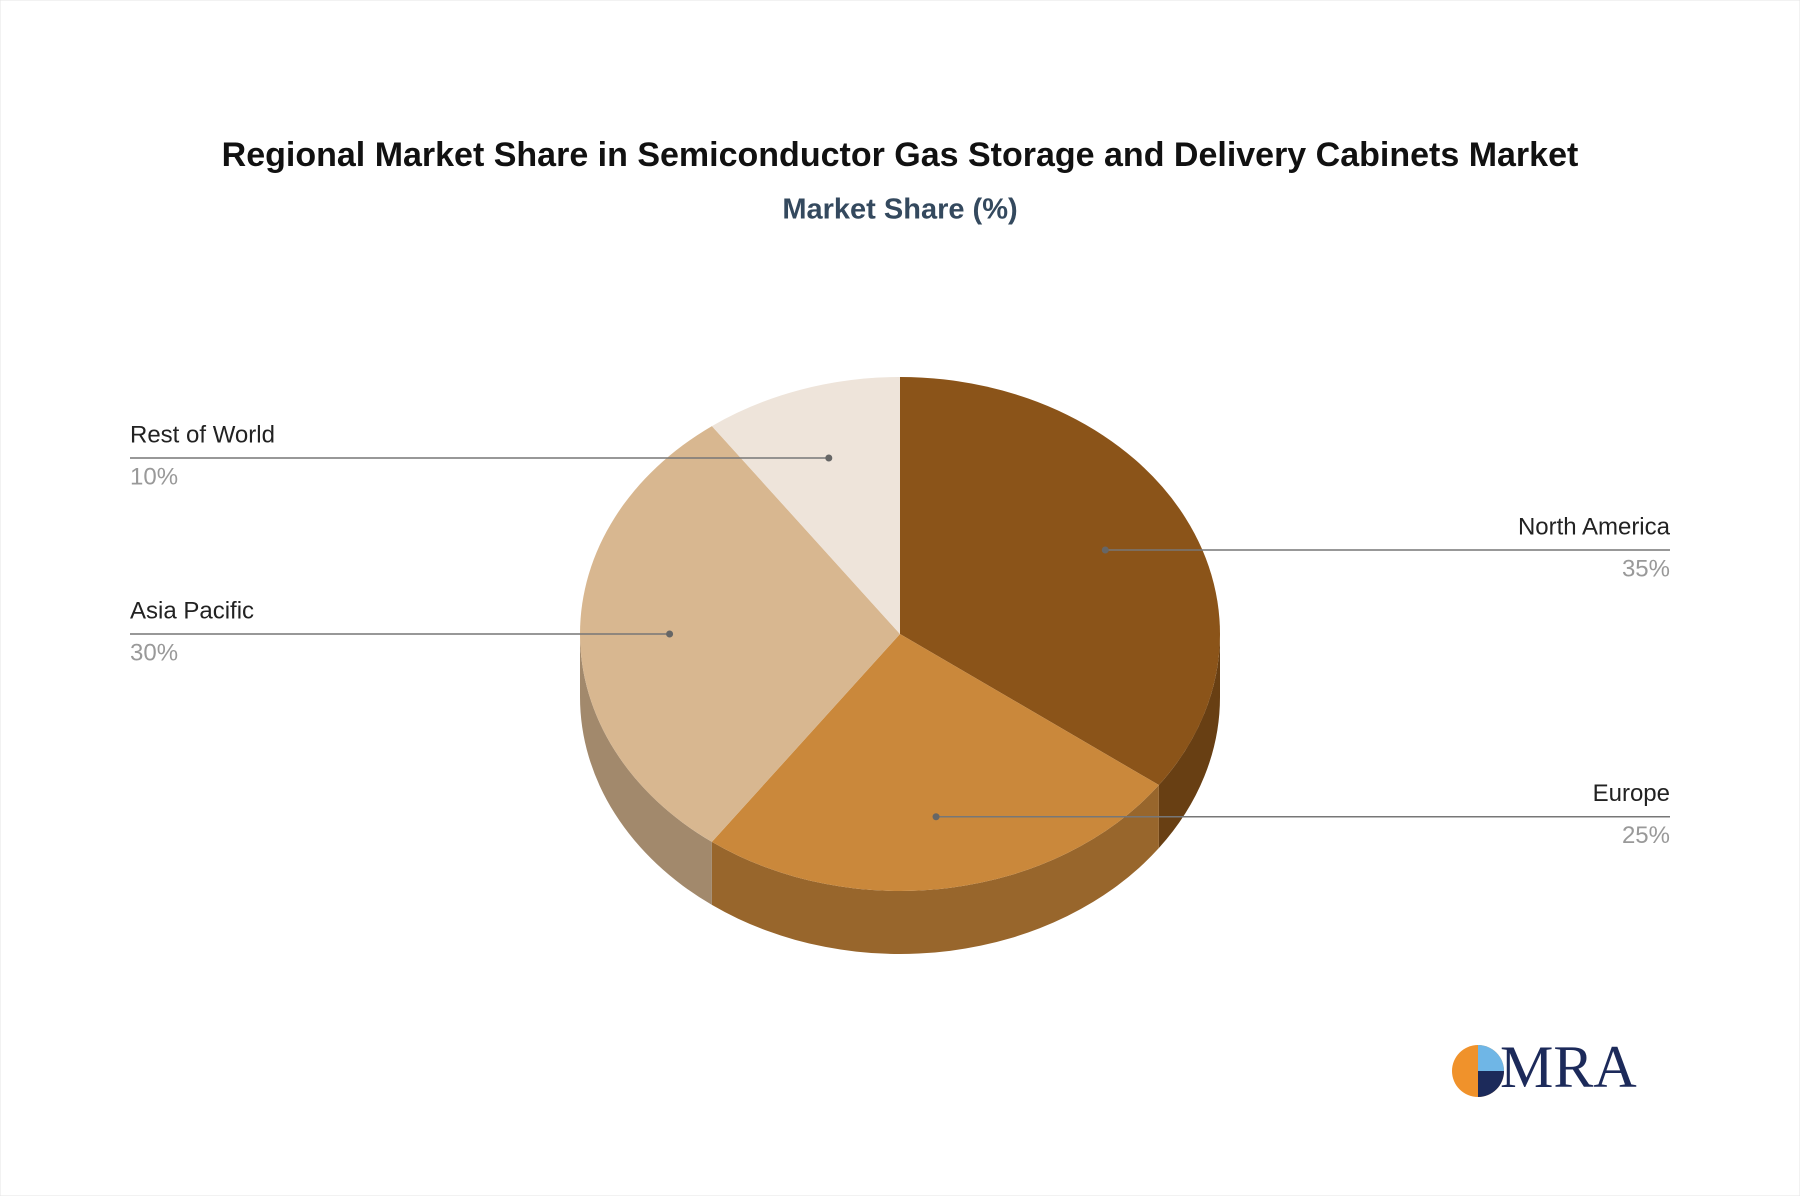  Describe the element at coordinates (1568, 1067) in the screenshot. I see `logo-text: MRA` at that location.